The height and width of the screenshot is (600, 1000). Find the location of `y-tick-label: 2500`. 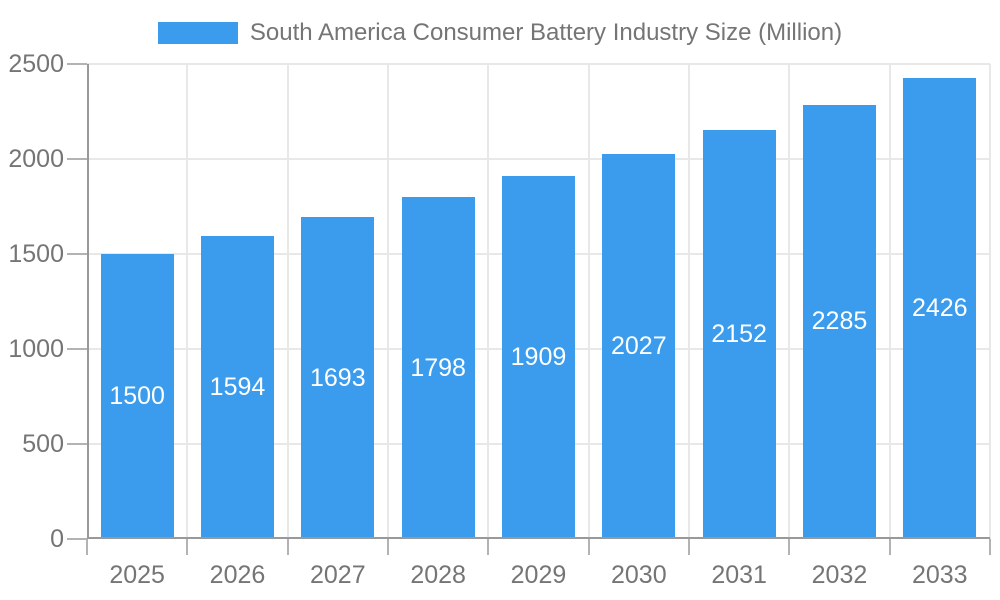

y-tick-label: 2500 is located at coordinates (36, 64).